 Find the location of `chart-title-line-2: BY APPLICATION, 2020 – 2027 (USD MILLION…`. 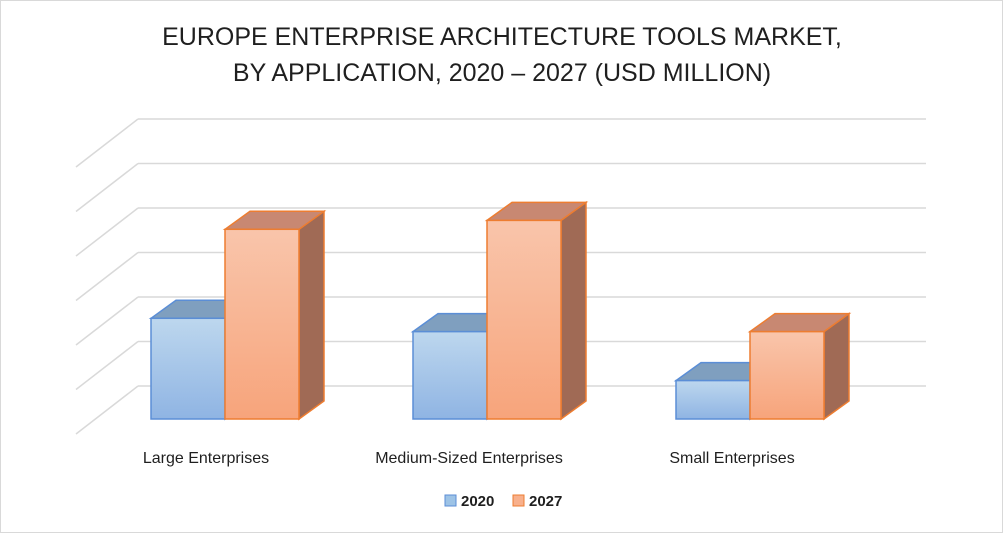

chart-title-line-2: BY APPLICATION, 2020 – 2027 (USD MILLION… is located at coordinates (502, 73).